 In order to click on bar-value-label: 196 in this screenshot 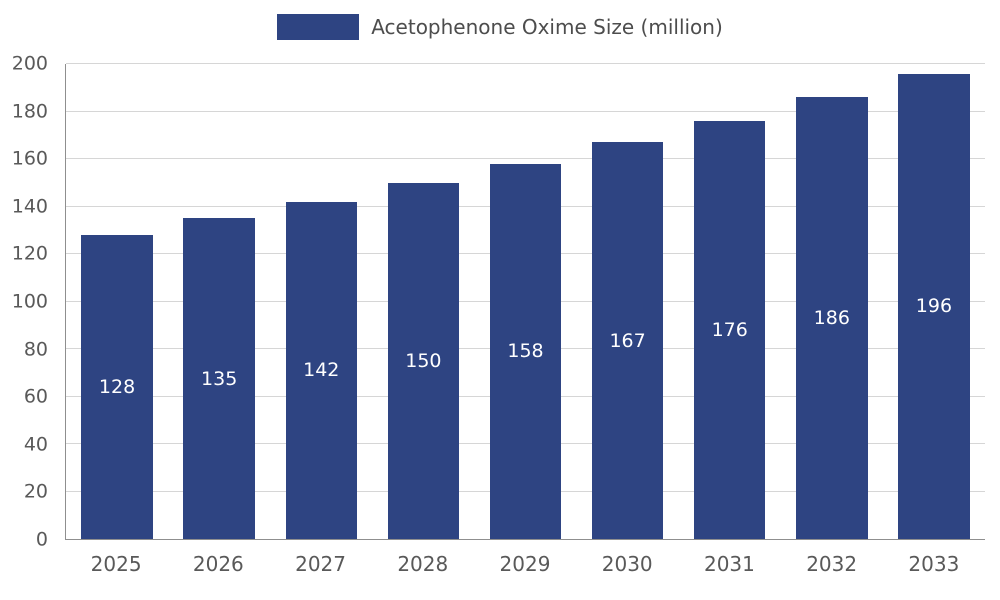, I will do `click(934, 306)`.